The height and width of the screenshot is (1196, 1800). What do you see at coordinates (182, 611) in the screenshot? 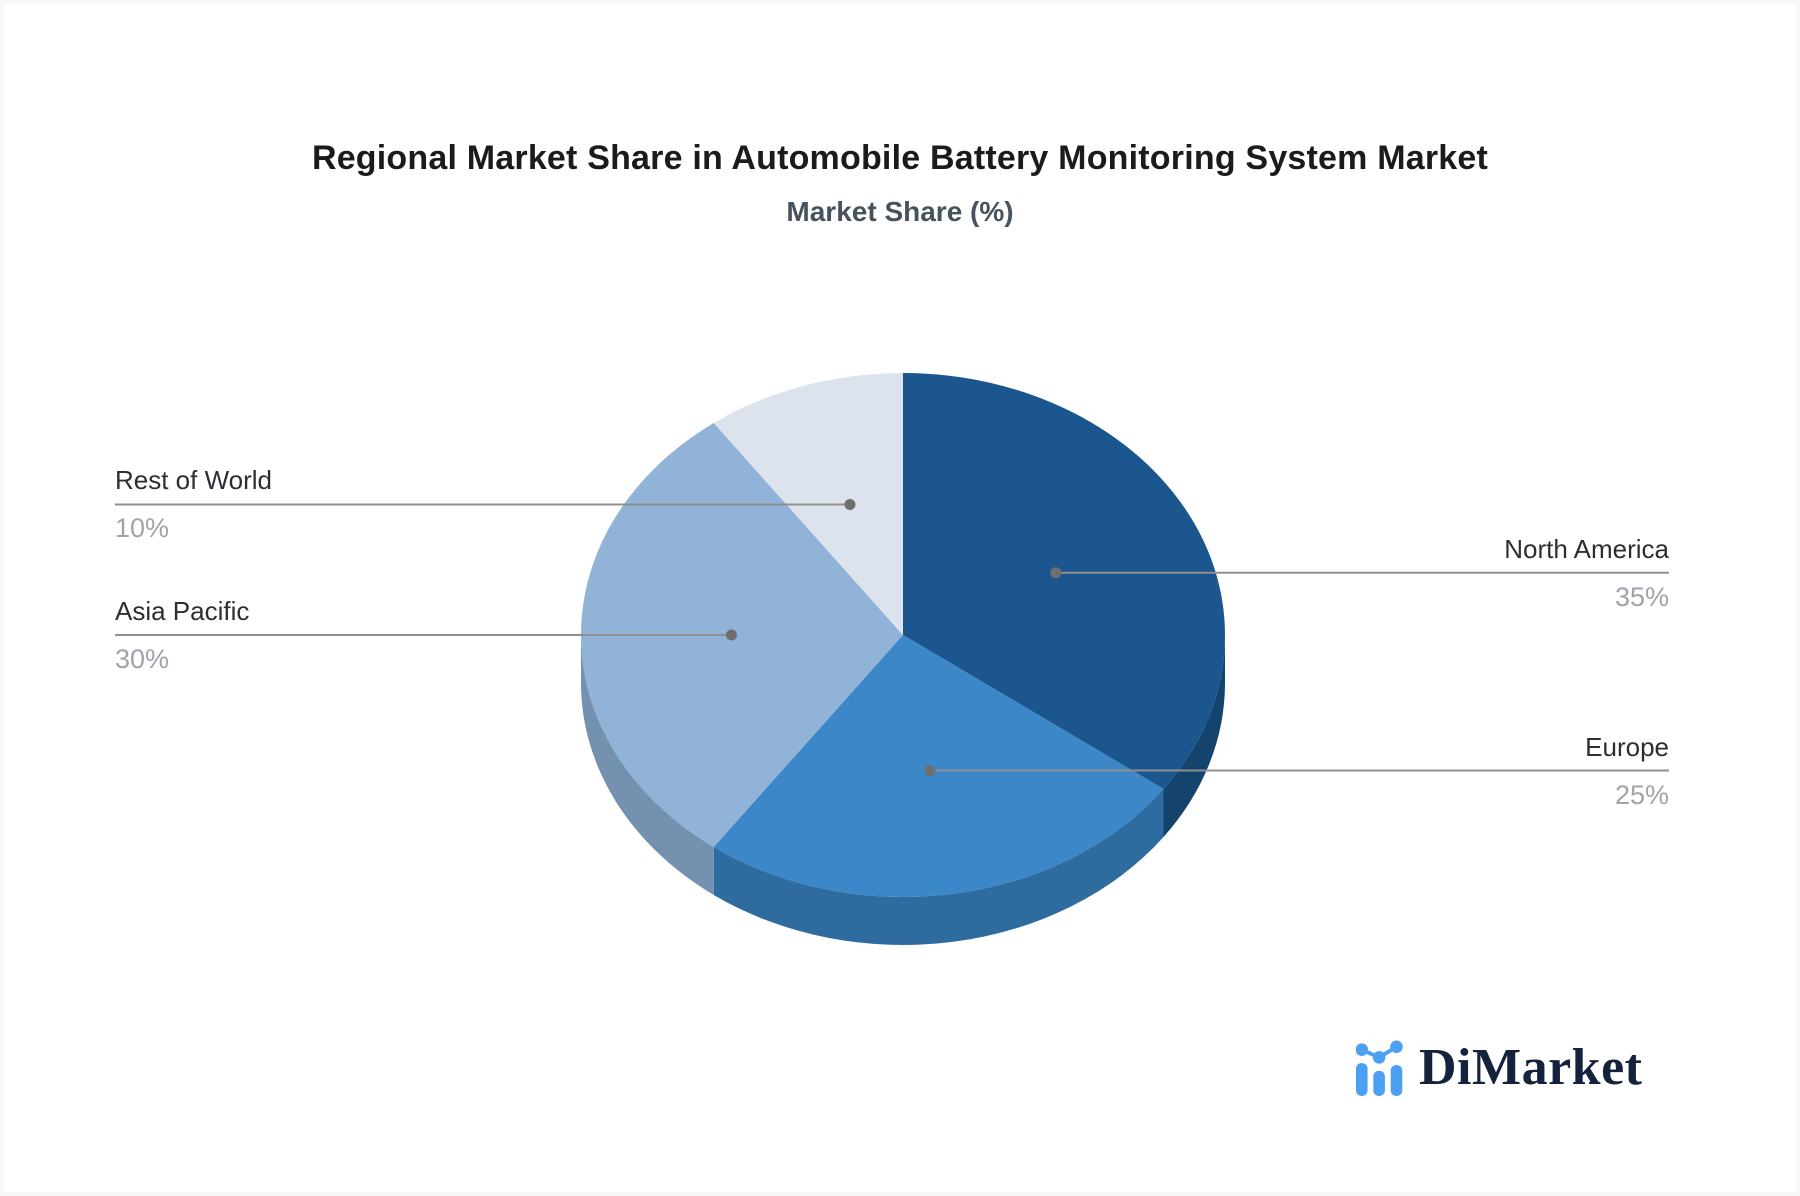
I see `slice-label-asia-pacific: Asia Pacific` at bounding box center [182, 611].